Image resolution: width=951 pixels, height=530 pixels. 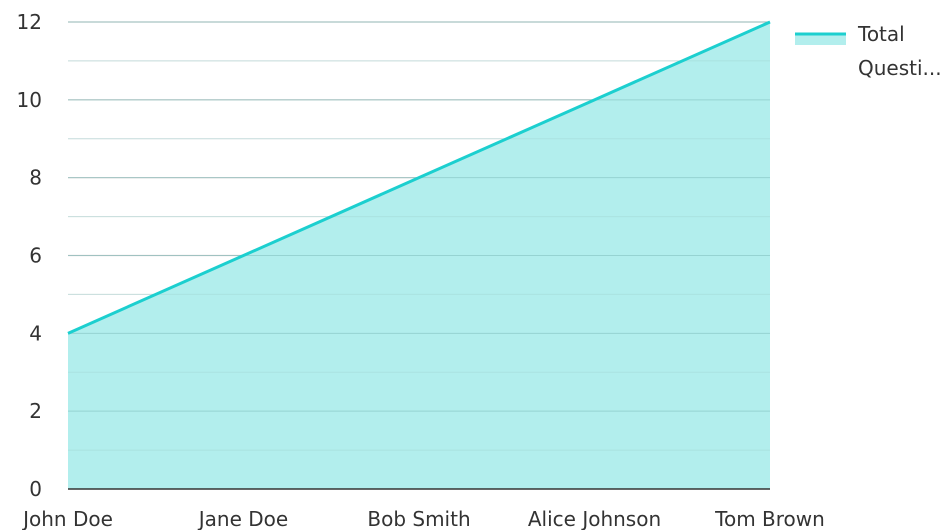 What do you see at coordinates (35, 256) in the screenshot?
I see `y-tick-label: 6` at bounding box center [35, 256].